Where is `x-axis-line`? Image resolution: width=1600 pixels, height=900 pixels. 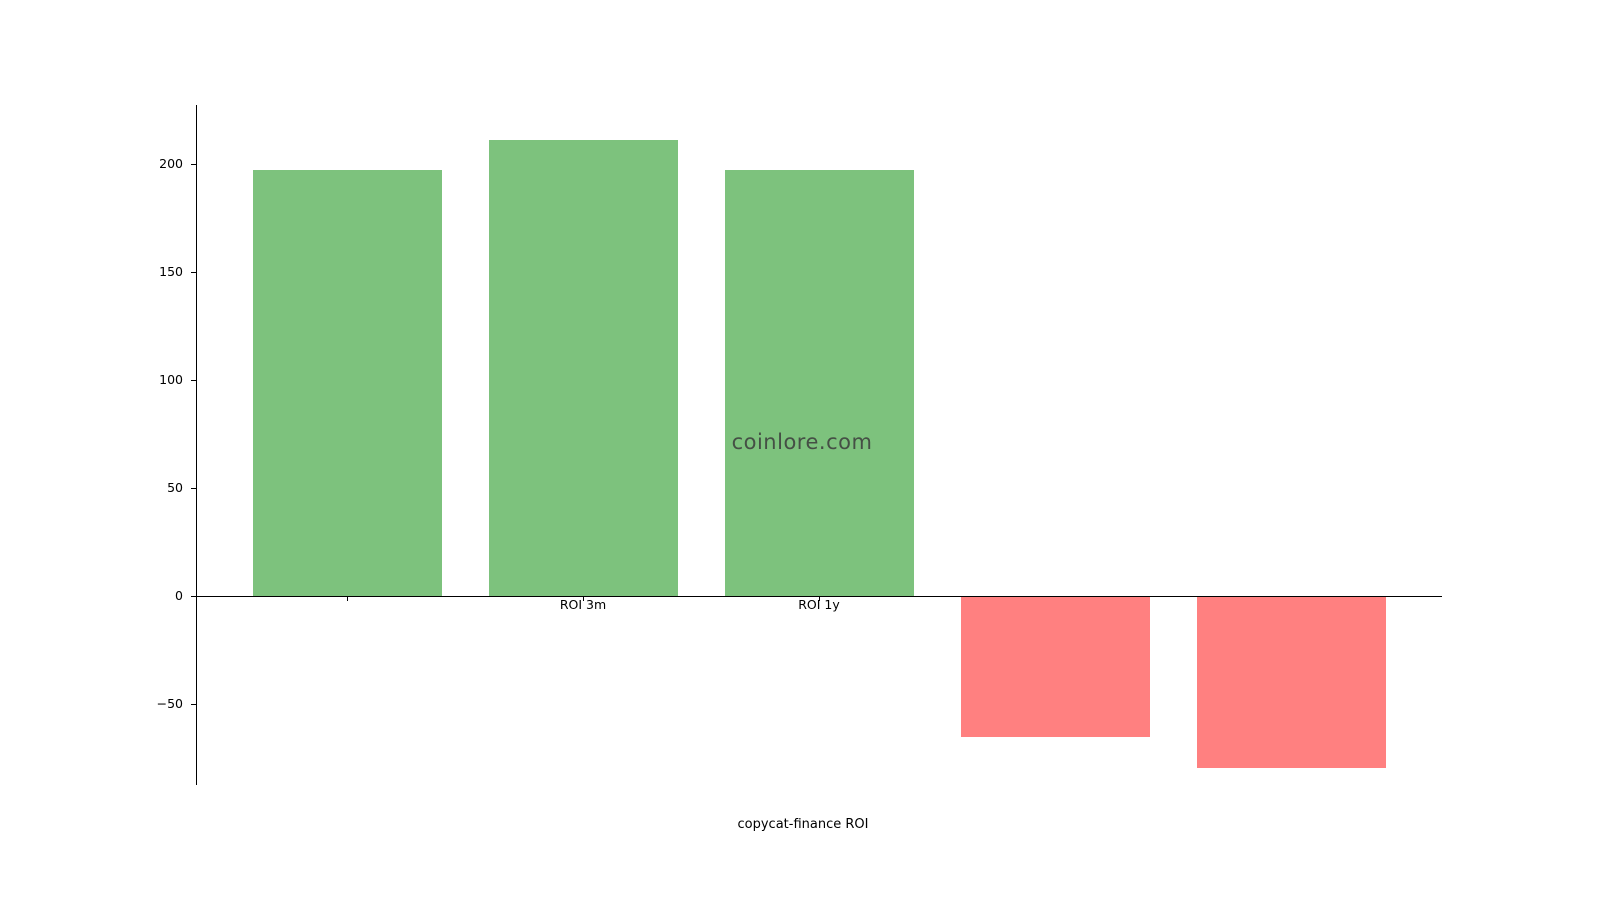 x-axis-line is located at coordinates (819, 596).